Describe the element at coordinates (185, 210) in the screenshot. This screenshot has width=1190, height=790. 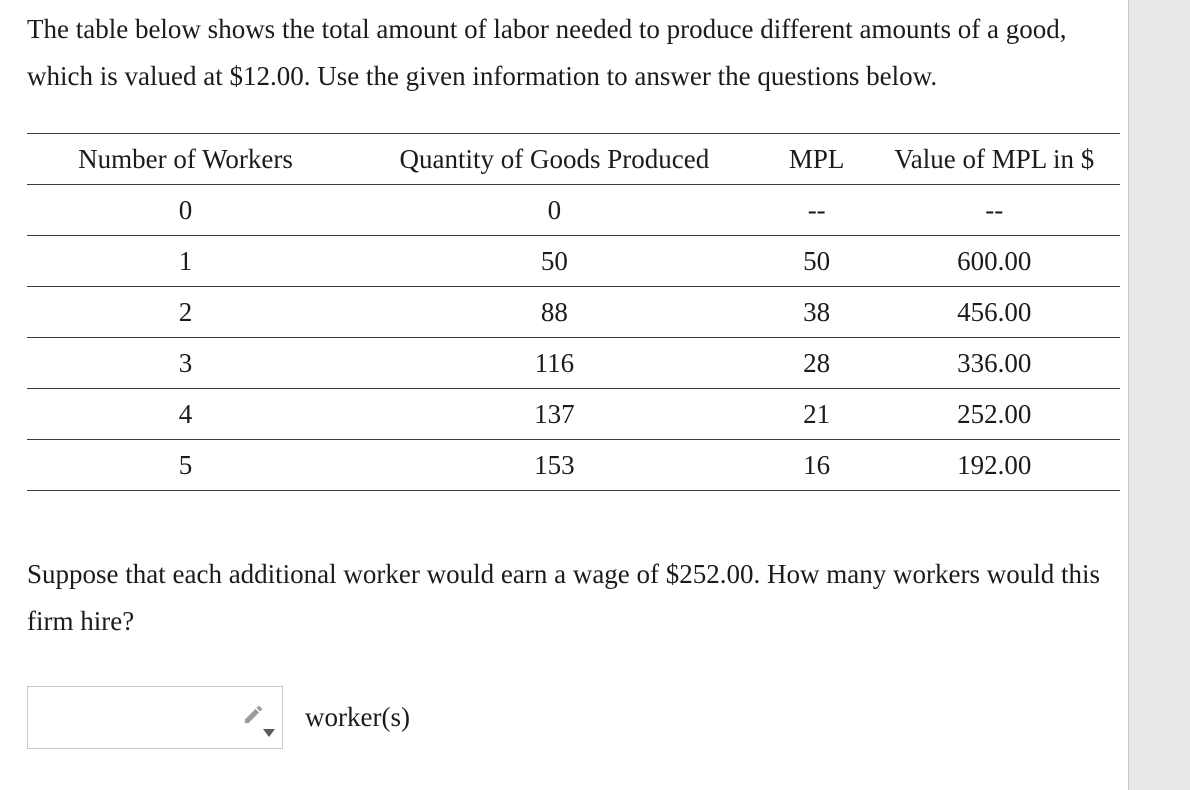
I see `cell-workers: 0` at that location.